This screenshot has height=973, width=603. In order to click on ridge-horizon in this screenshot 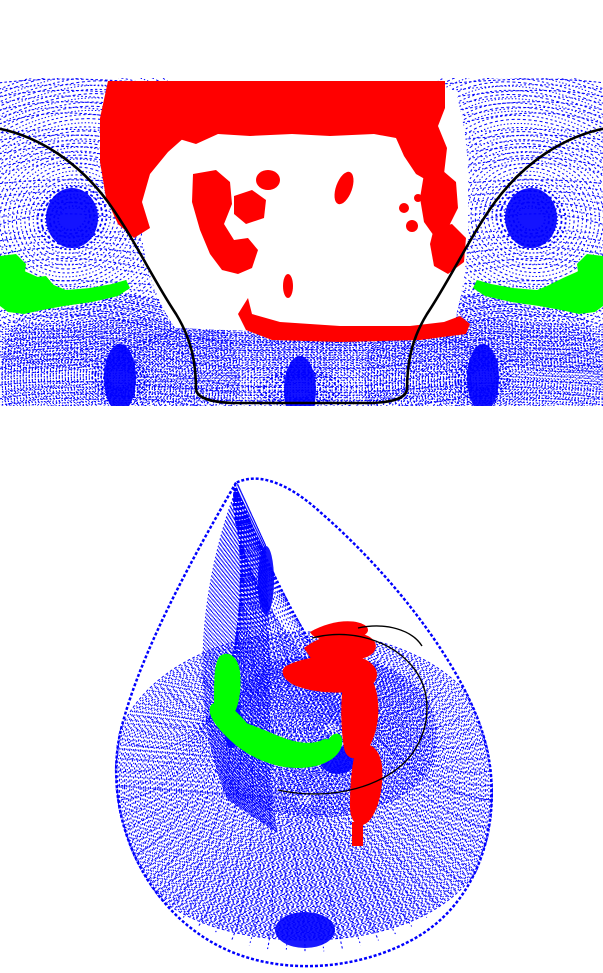, I will do `click(390, 636)`.